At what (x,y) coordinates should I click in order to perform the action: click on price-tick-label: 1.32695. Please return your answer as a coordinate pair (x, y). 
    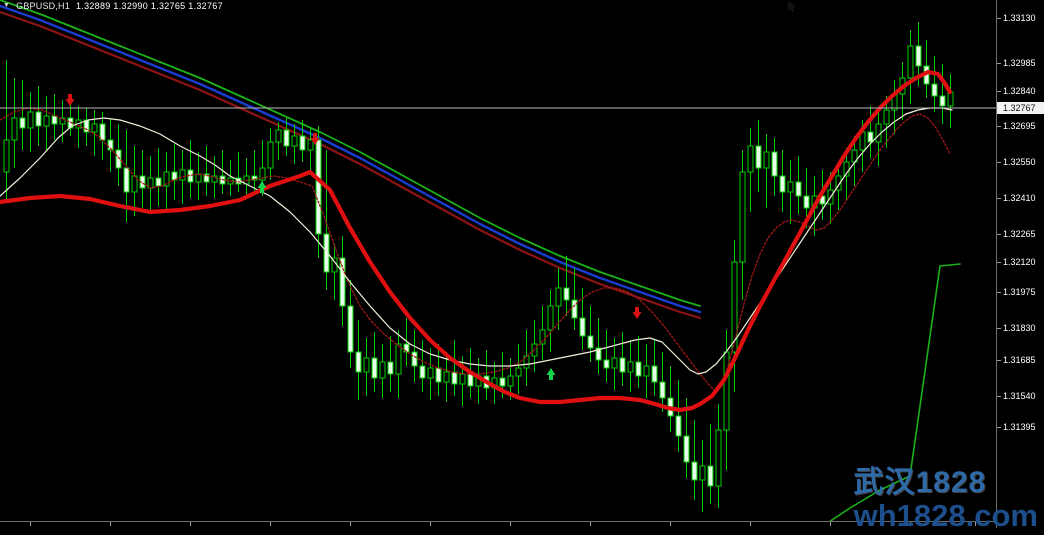
    Looking at the image, I should click on (1019, 126).